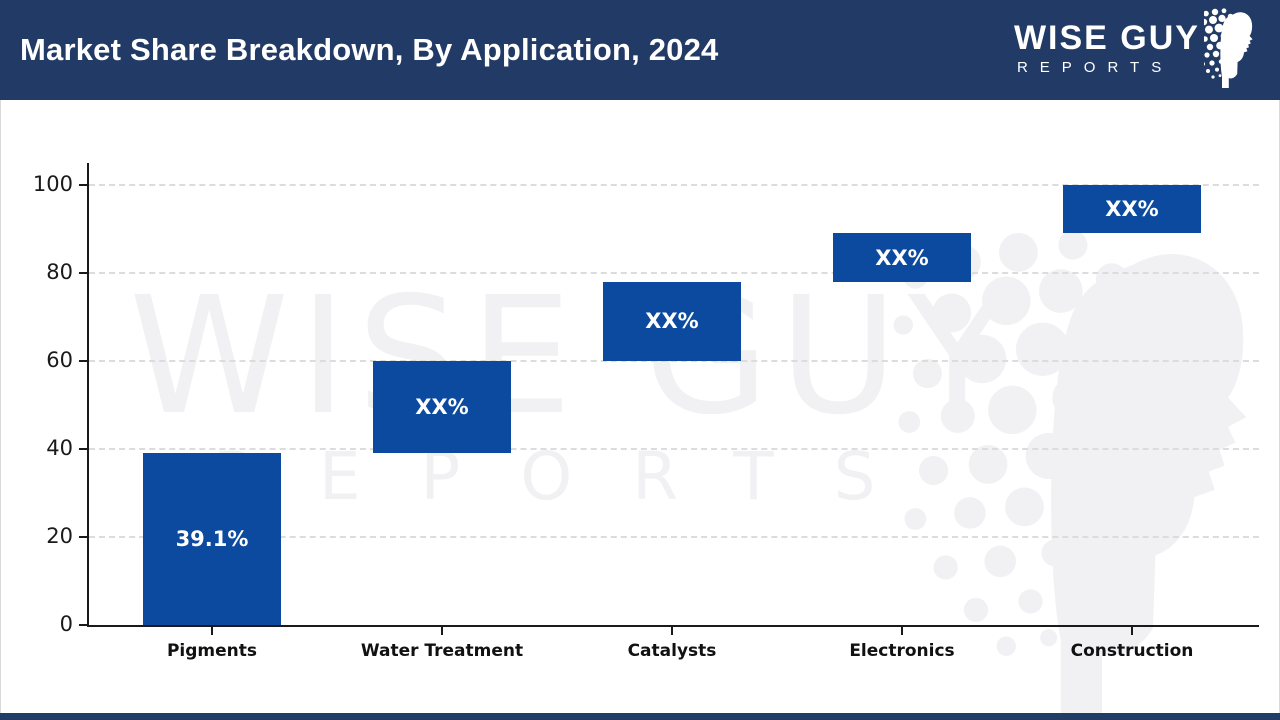 This screenshot has width=1280, height=720. Describe the element at coordinates (673, 626) in the screenshot. I see `x-axis-spine` at that location.